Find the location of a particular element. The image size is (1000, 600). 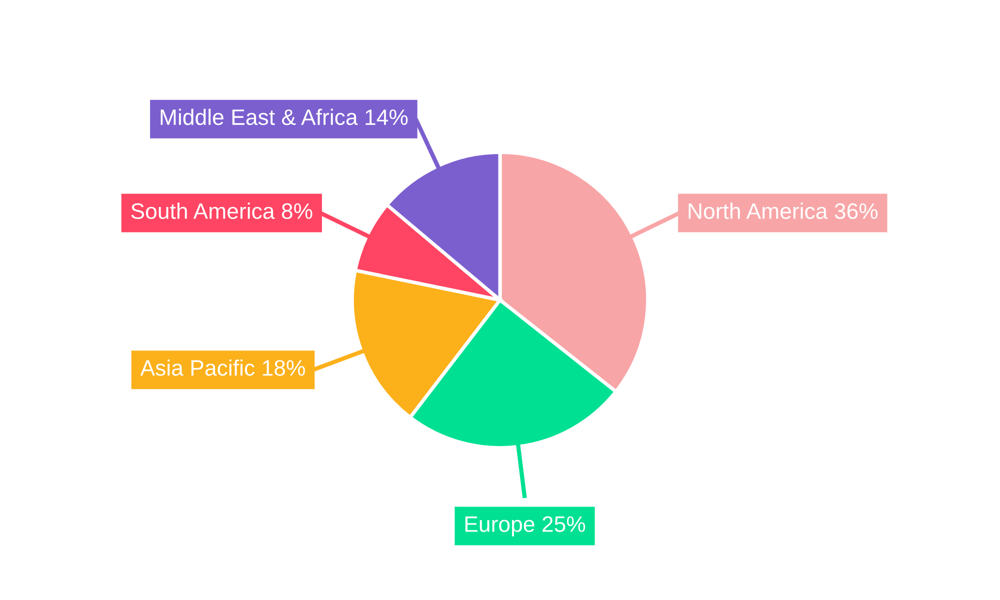

slice-label: Middle East & Africa 14% is located at coordinates (284, 117).